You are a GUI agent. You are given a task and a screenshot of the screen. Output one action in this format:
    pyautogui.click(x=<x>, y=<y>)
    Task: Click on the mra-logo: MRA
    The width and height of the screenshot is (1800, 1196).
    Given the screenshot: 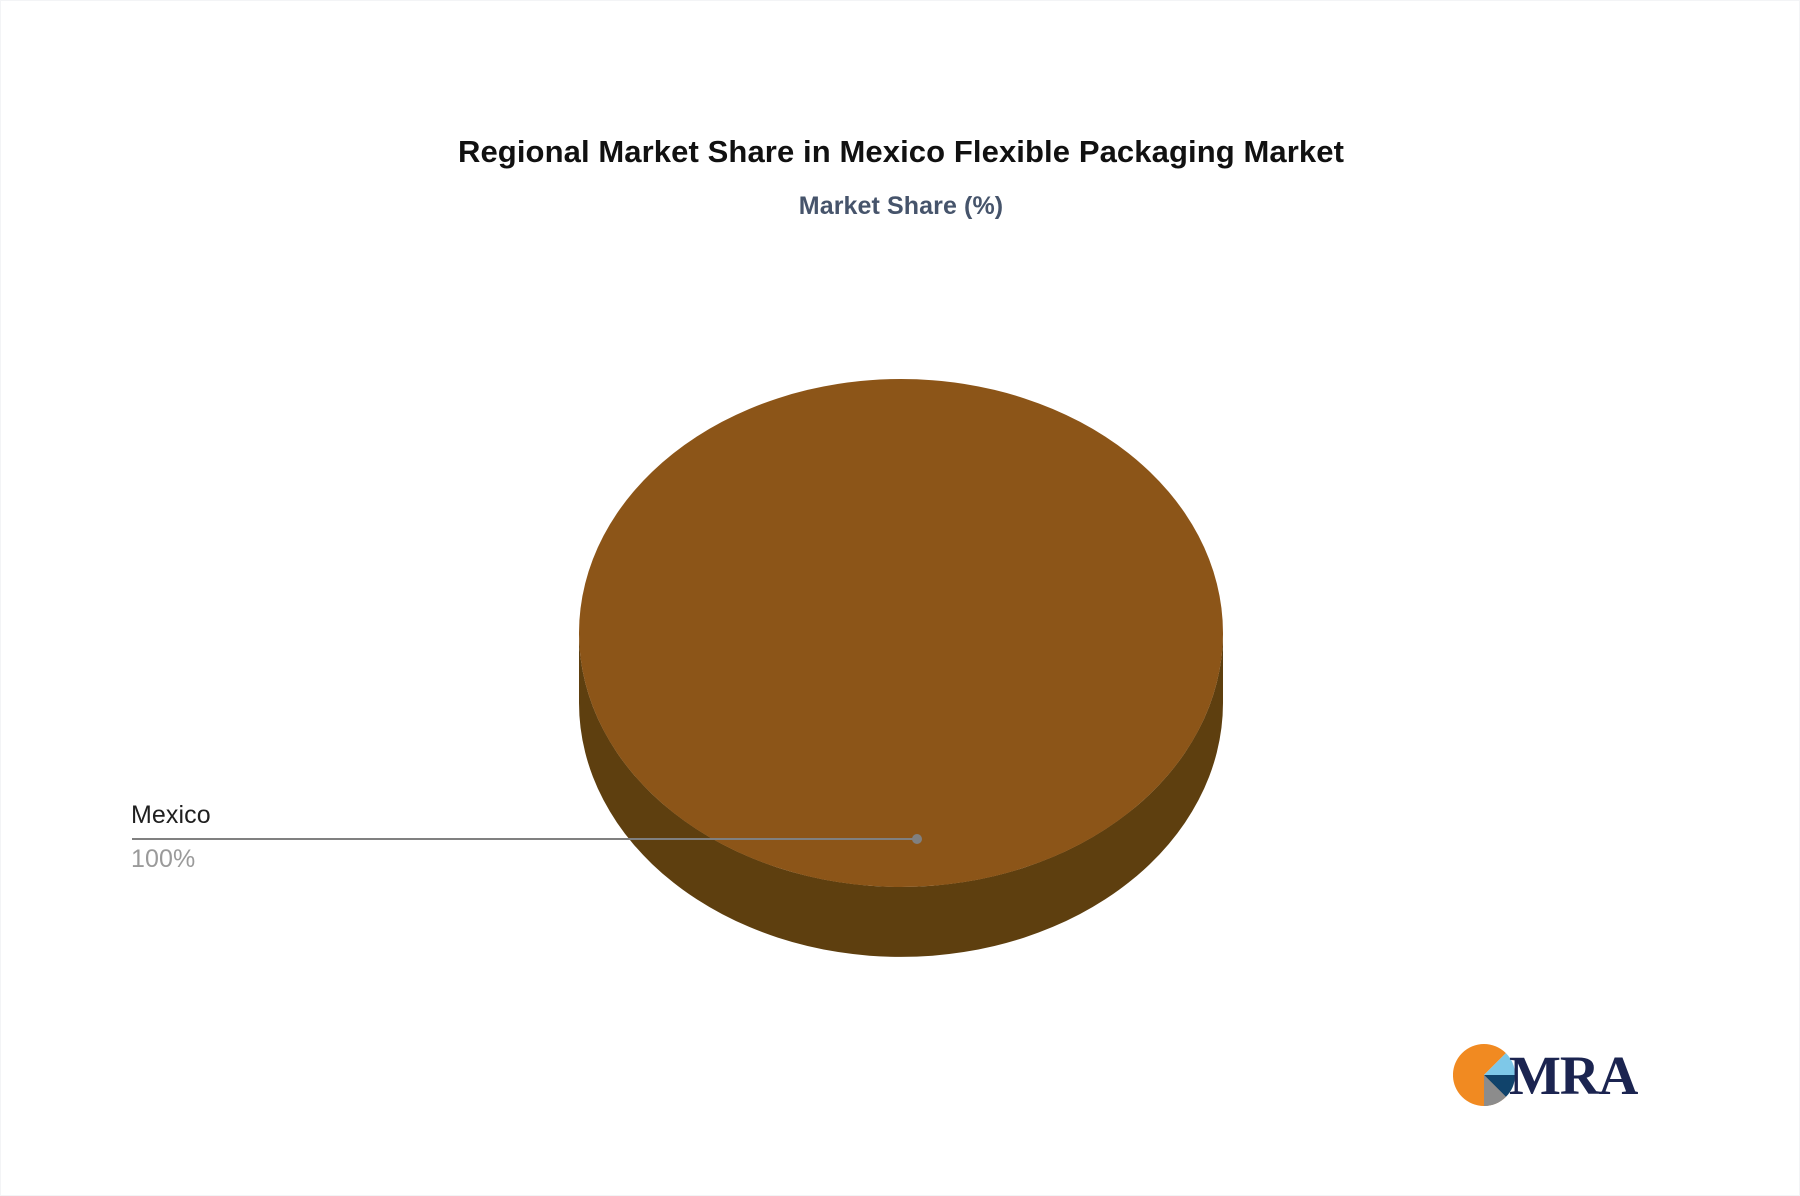 What is the action you would take?
    pyautogui.click(x=1568, y=1075)
    